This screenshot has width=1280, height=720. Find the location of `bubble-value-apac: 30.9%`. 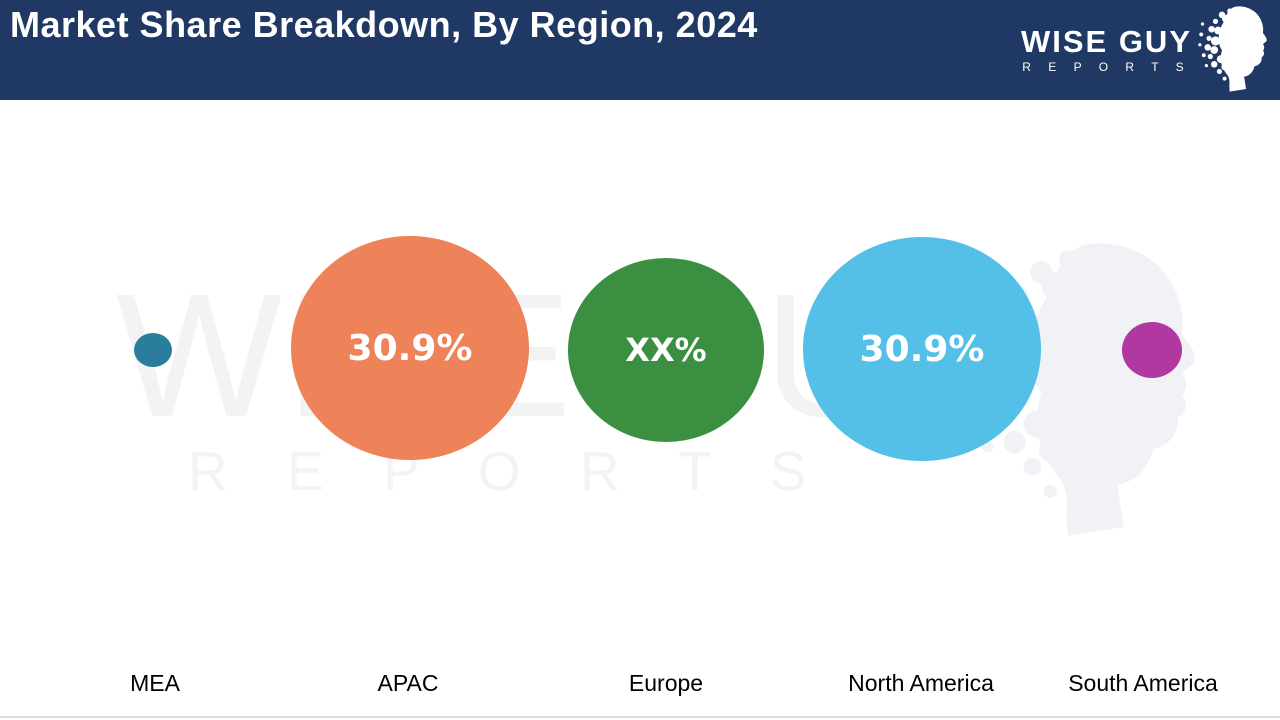

bubble-value-apac: 30.9% is located at coordinates (410, 348).